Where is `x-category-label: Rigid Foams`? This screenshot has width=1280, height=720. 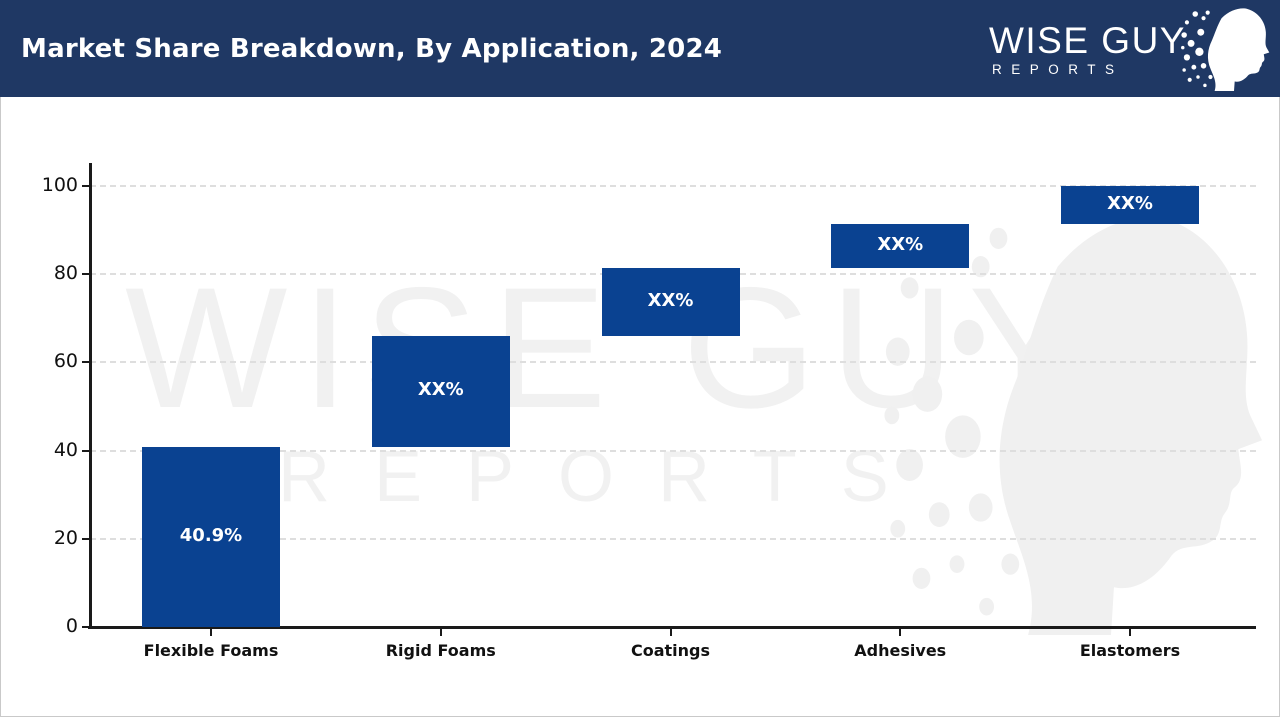
x-category-label: Rigid Foams is located at coordinates (440, 650).